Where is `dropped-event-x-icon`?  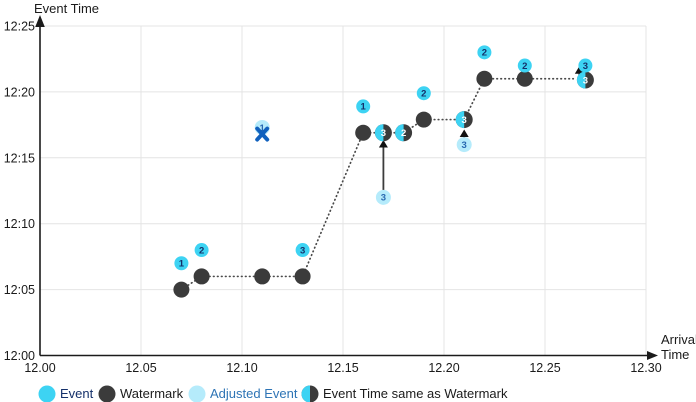 dropped-event-x-icon is located at coordinates (262, 134).